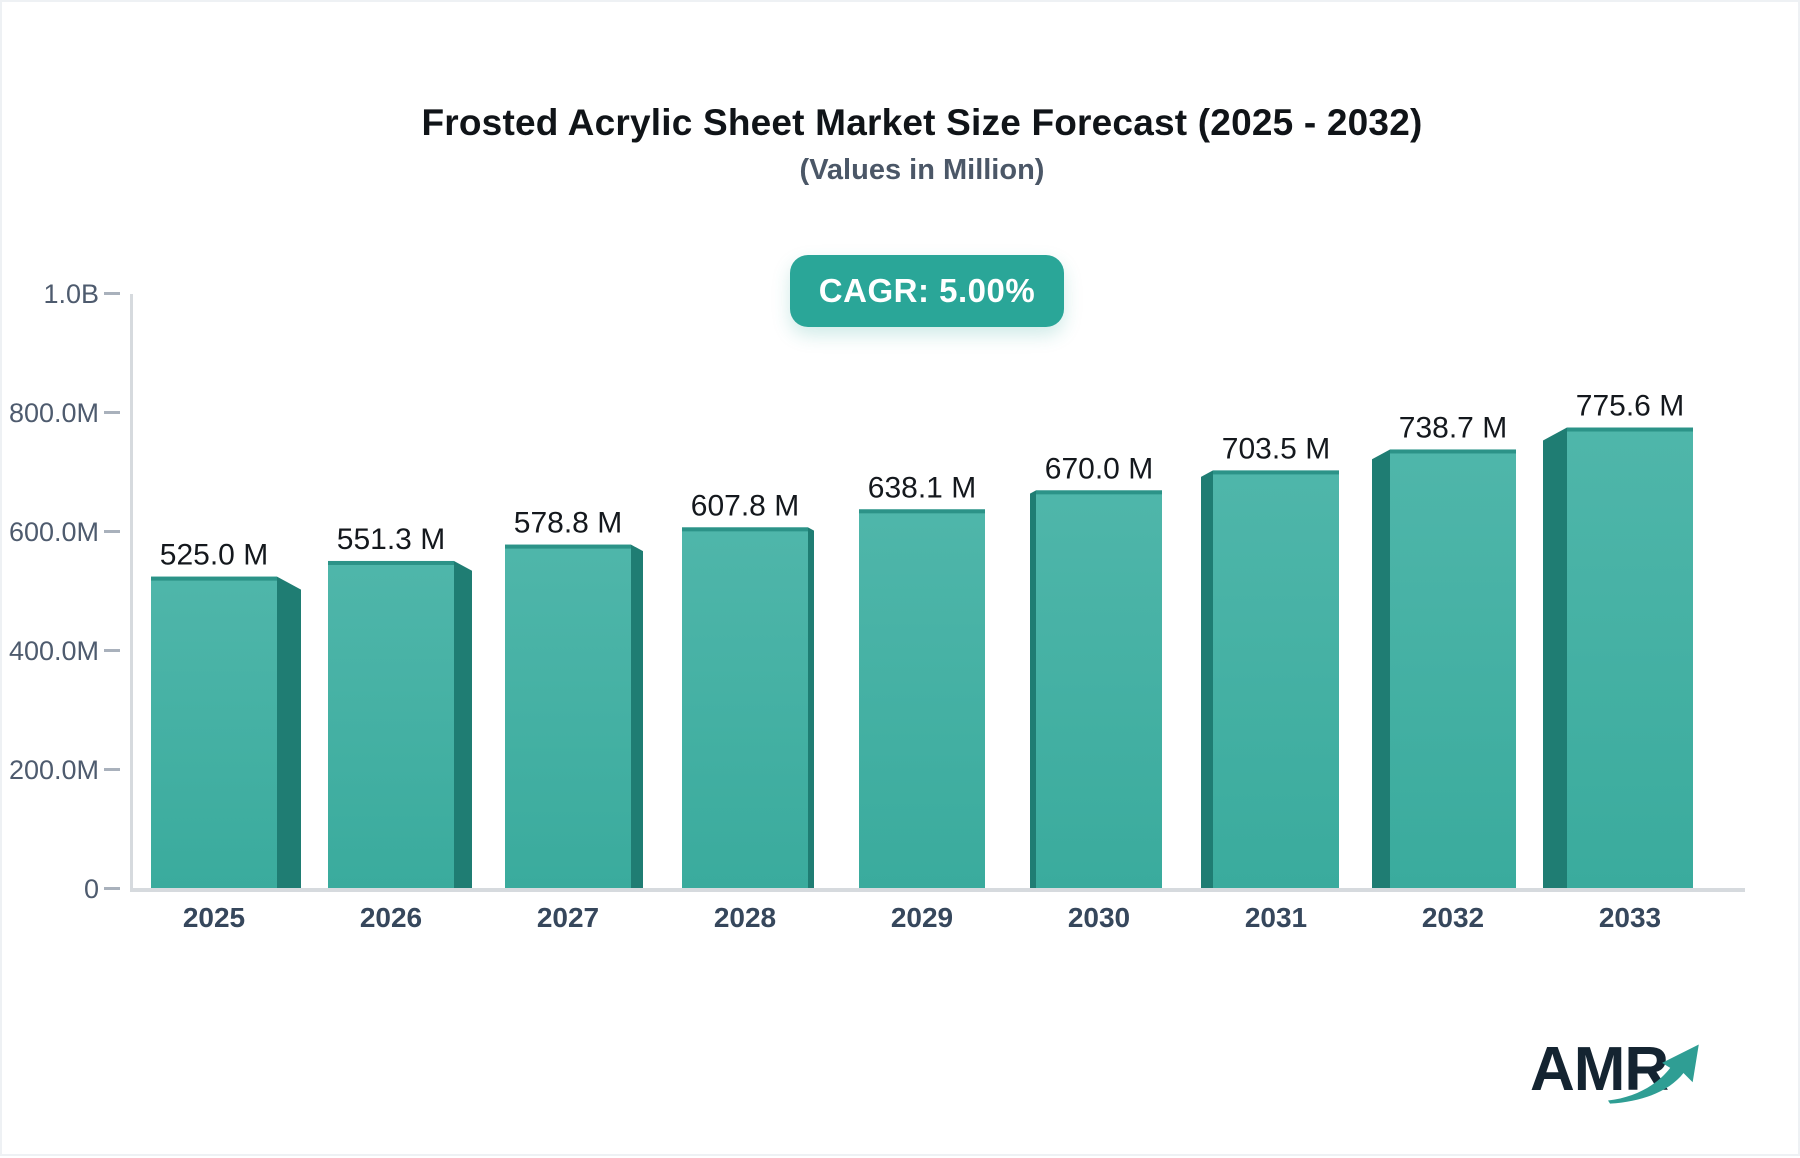 The width and height of the screenshot is (1800, 1158). I want to click on bar-group-2027: 578.8 M 2027, so click(574, 720).